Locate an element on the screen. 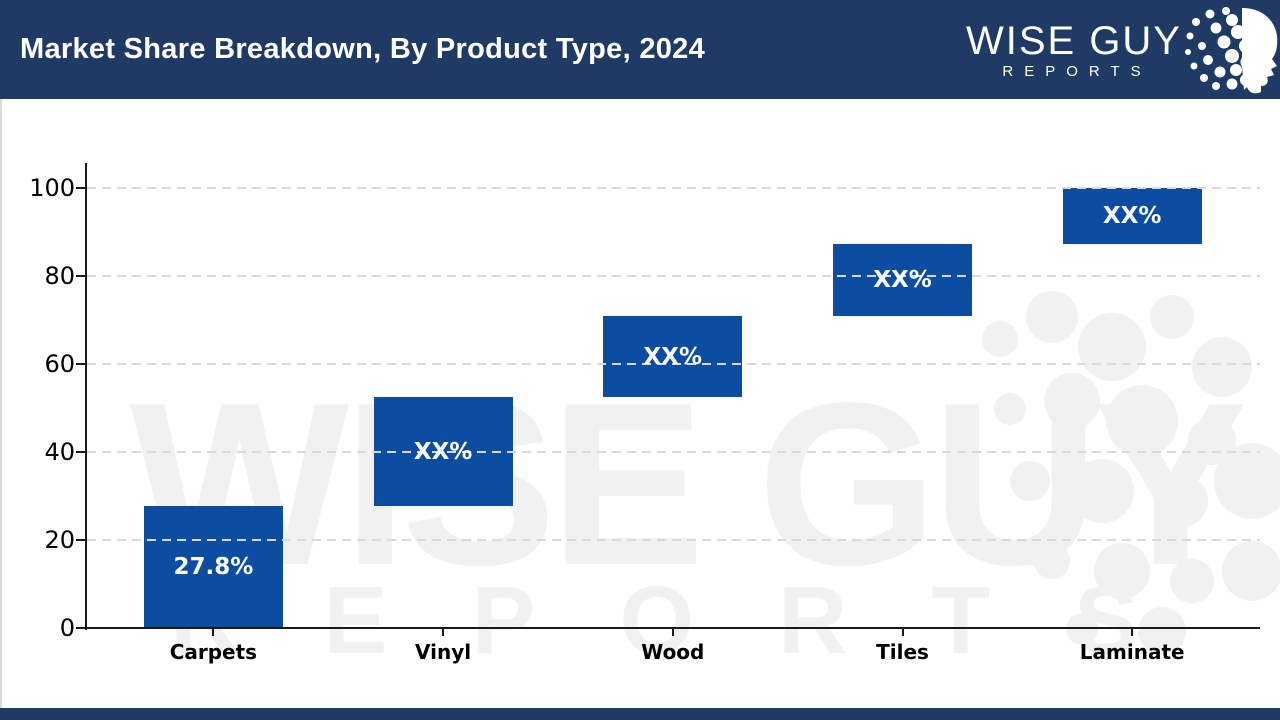 This screenshot has height=720, width=1280. y-tick-label: 0 is located at coordinates (67, 628).